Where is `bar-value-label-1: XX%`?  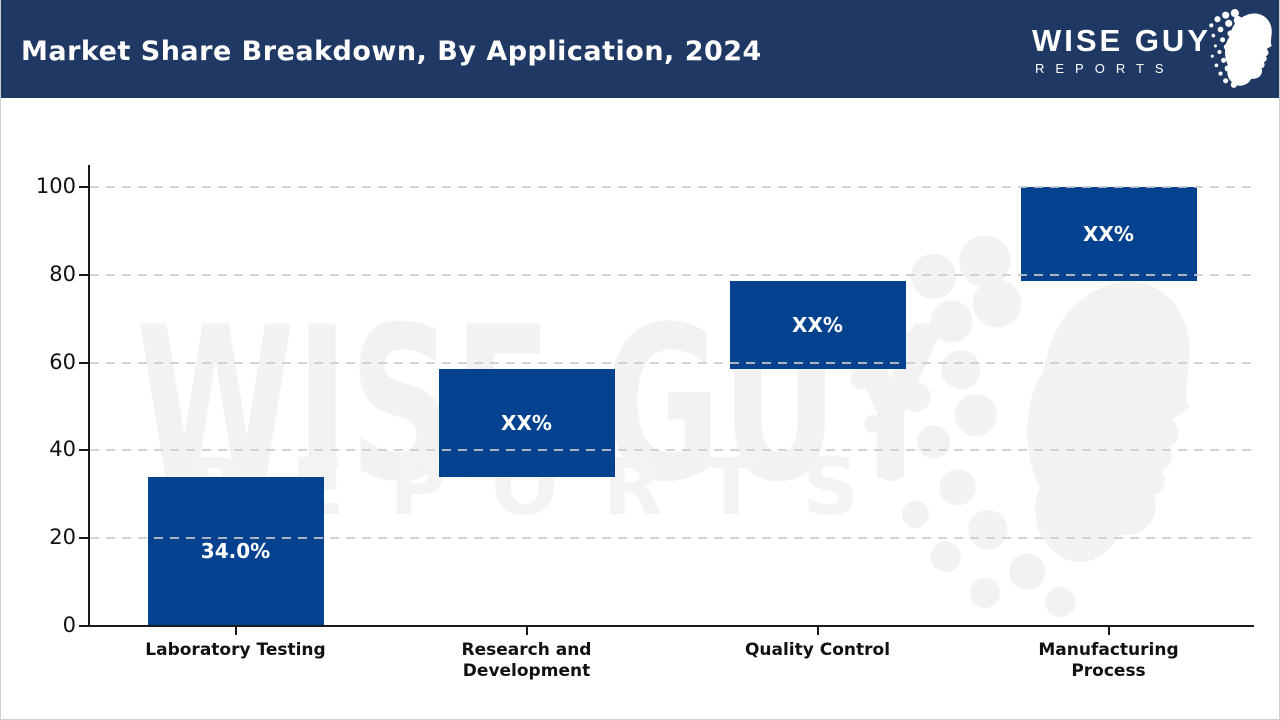 bar-value-label-1: XX% is located at coordinates (526, 422).